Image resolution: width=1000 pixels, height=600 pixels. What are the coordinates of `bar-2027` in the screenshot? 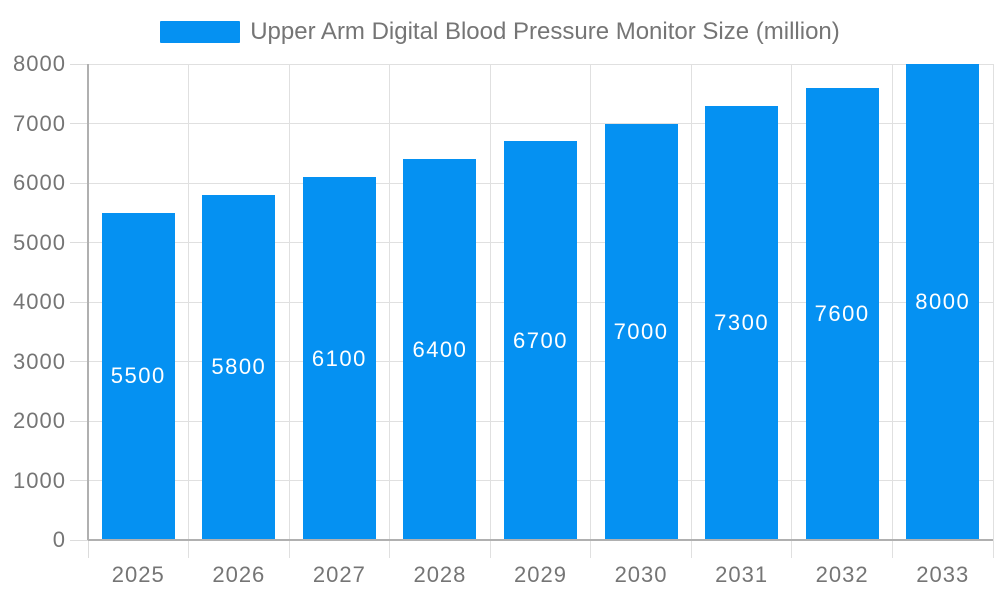 It's located at (339, 358).